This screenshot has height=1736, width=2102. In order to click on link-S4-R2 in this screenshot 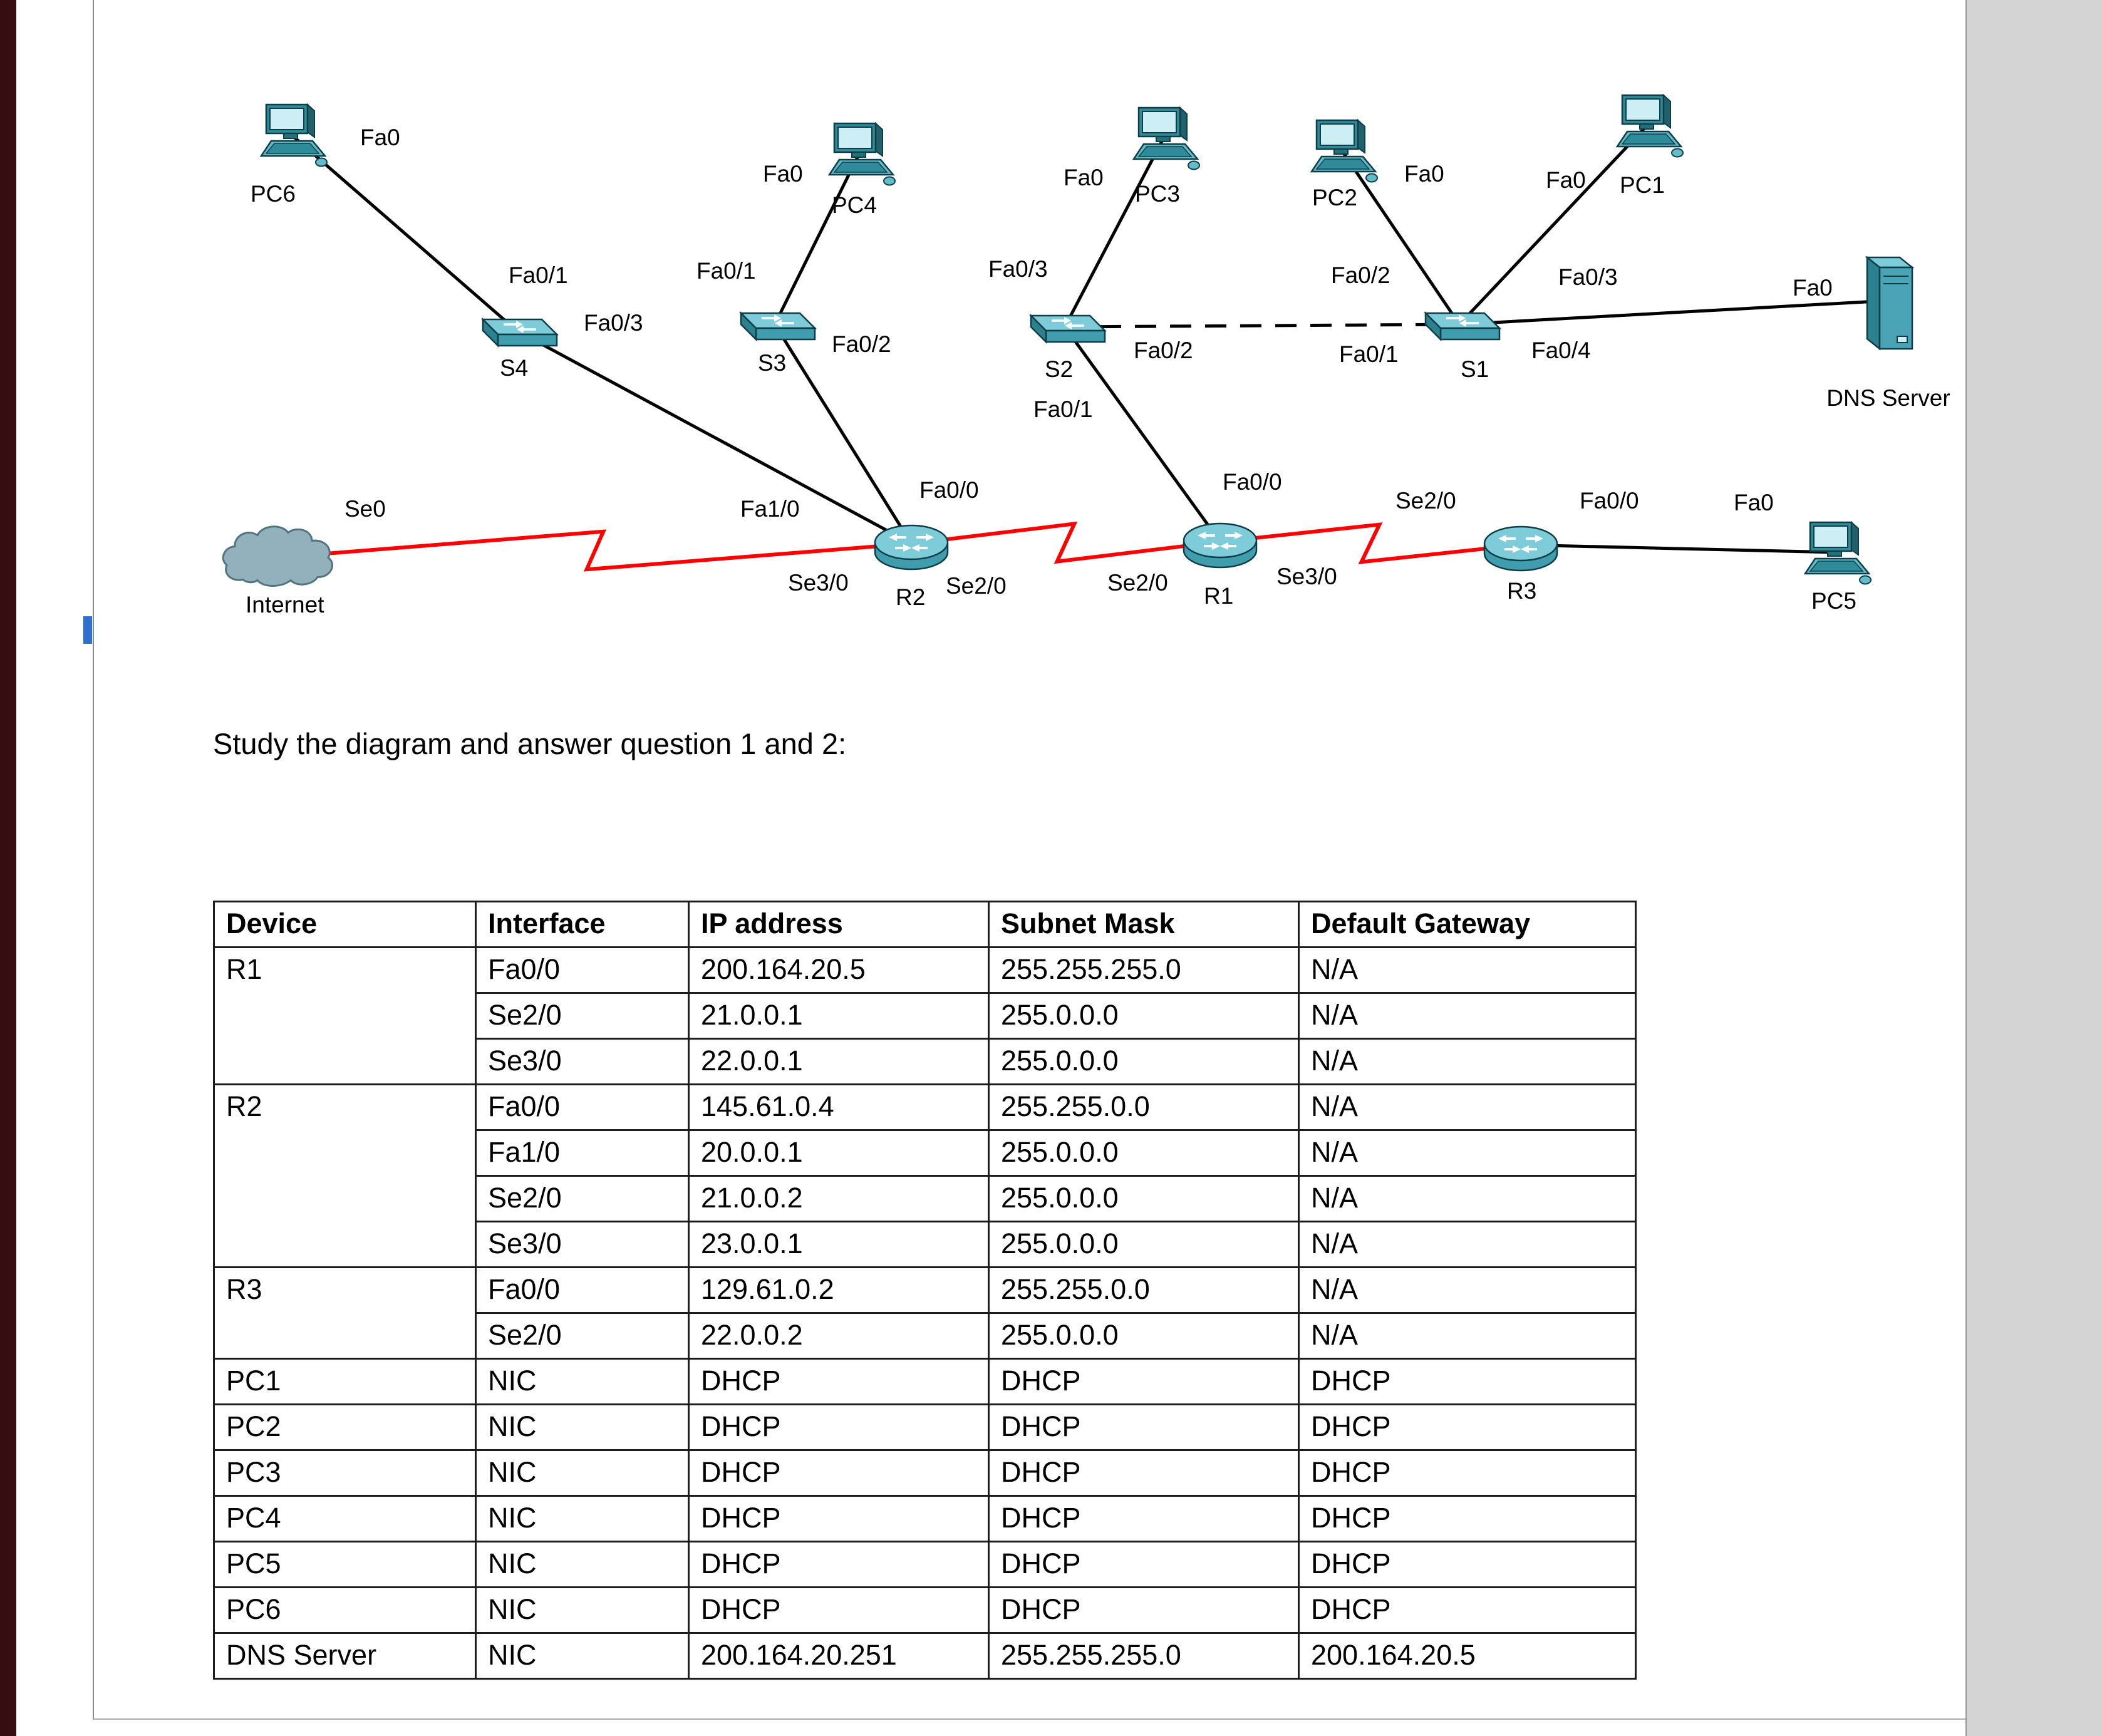, I will do `click(714, 437)`.